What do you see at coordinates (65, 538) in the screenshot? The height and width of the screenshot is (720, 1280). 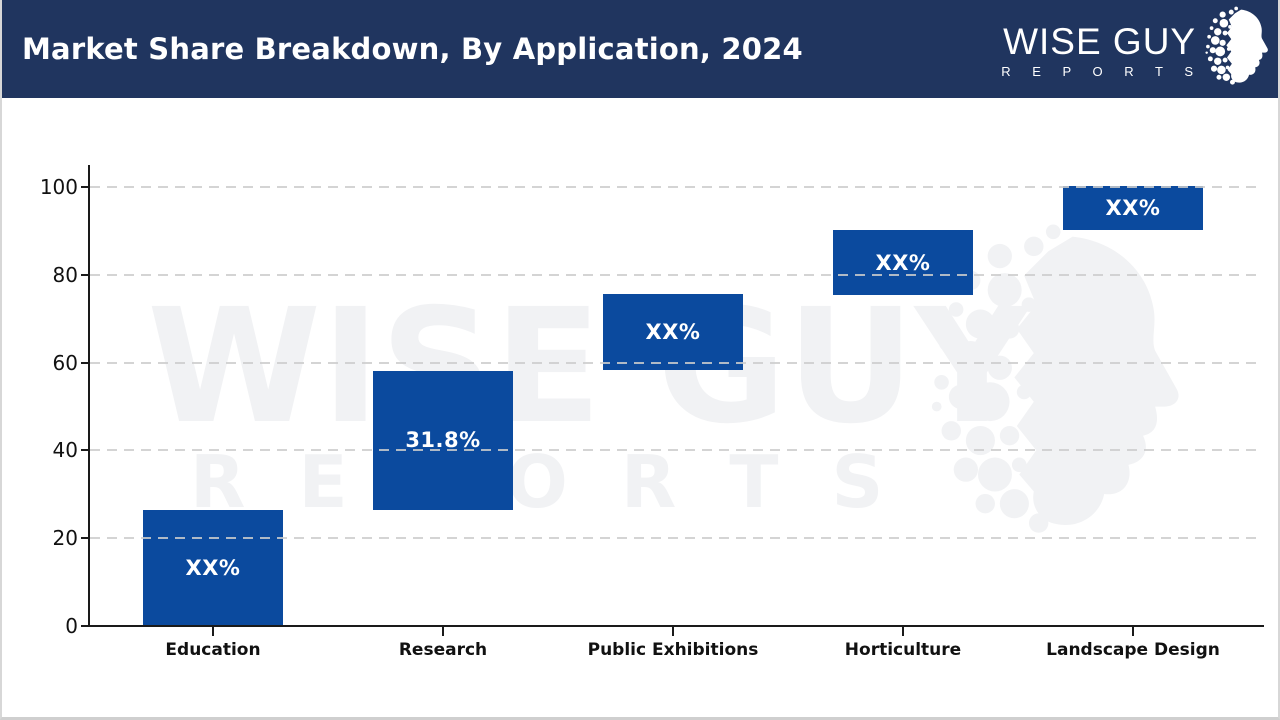 I see `y-tick-label: 20` at bounding box center [65, 538].